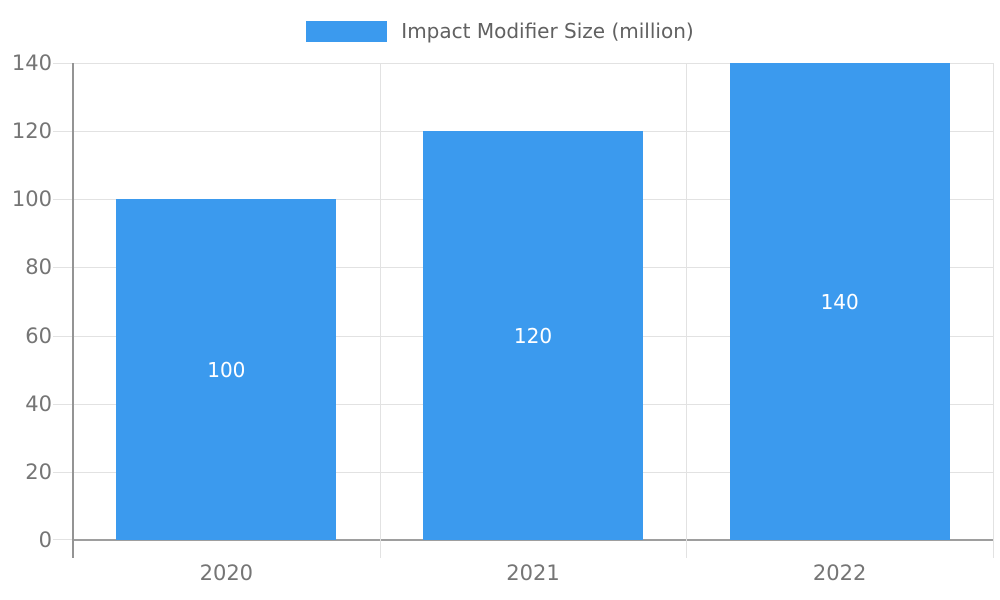  I want to click on y-axis-line, so click(73, 310).